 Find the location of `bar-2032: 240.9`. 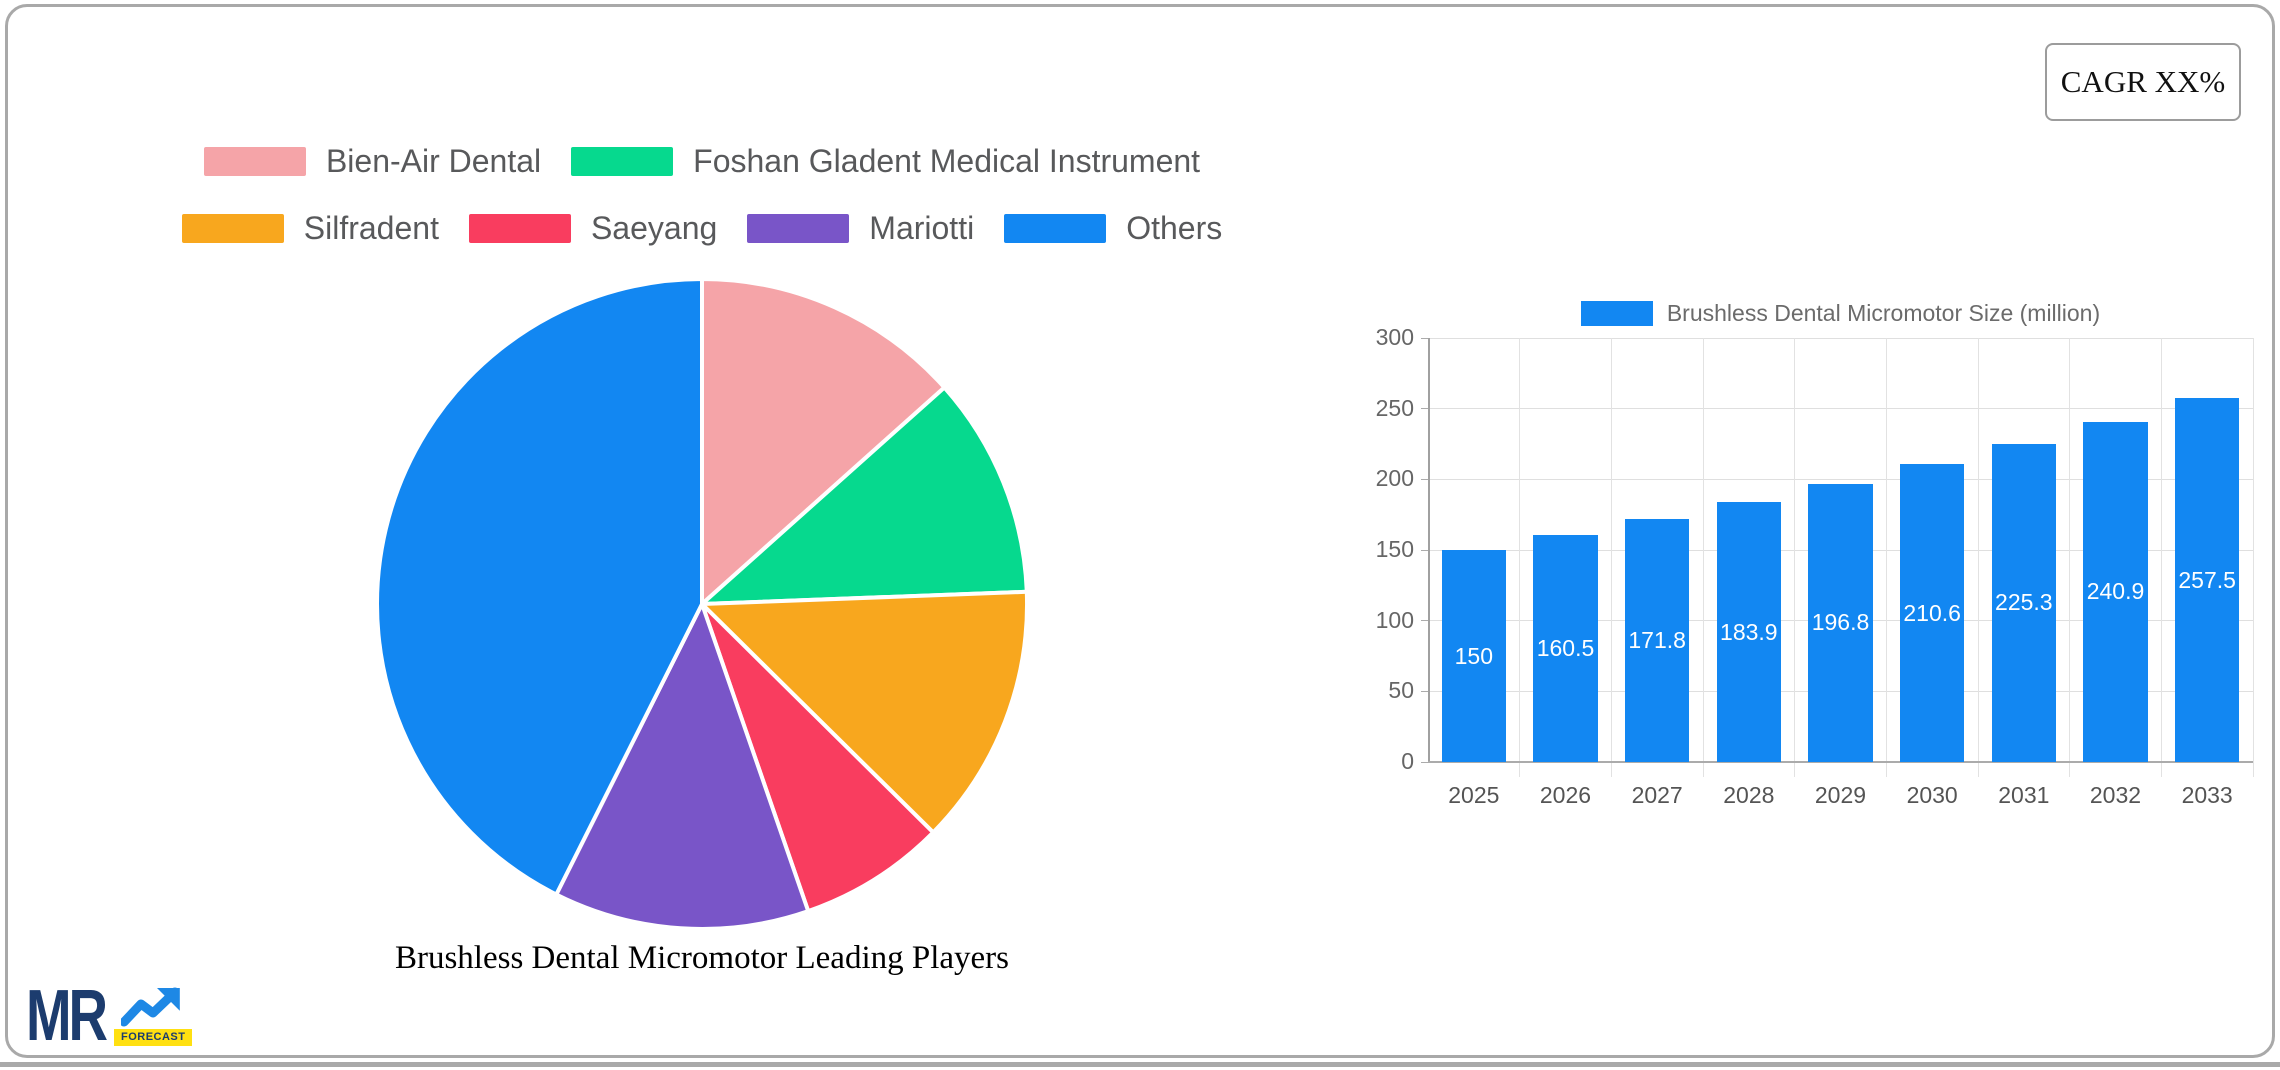

bar-2032: 240.9 is located at coordinates (2115, 591).